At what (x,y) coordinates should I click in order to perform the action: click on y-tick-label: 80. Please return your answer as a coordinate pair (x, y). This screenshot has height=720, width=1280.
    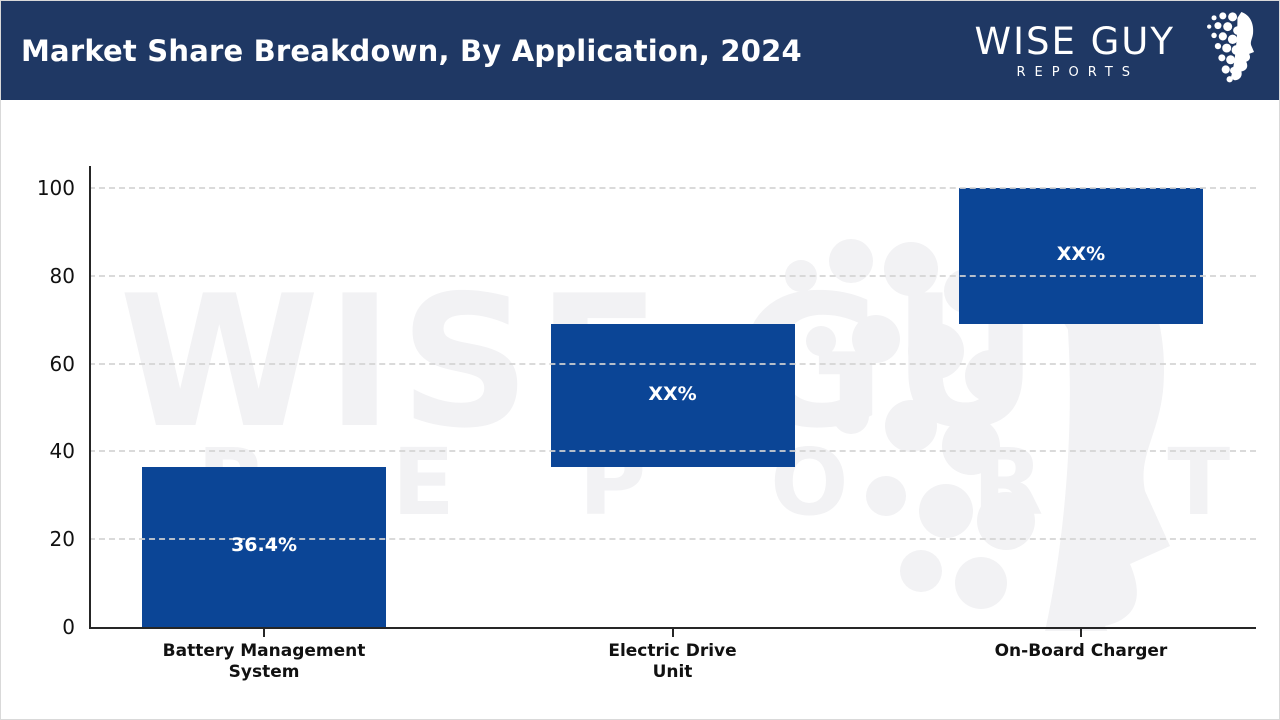
    Looking at the image, I should click on (62, 275).